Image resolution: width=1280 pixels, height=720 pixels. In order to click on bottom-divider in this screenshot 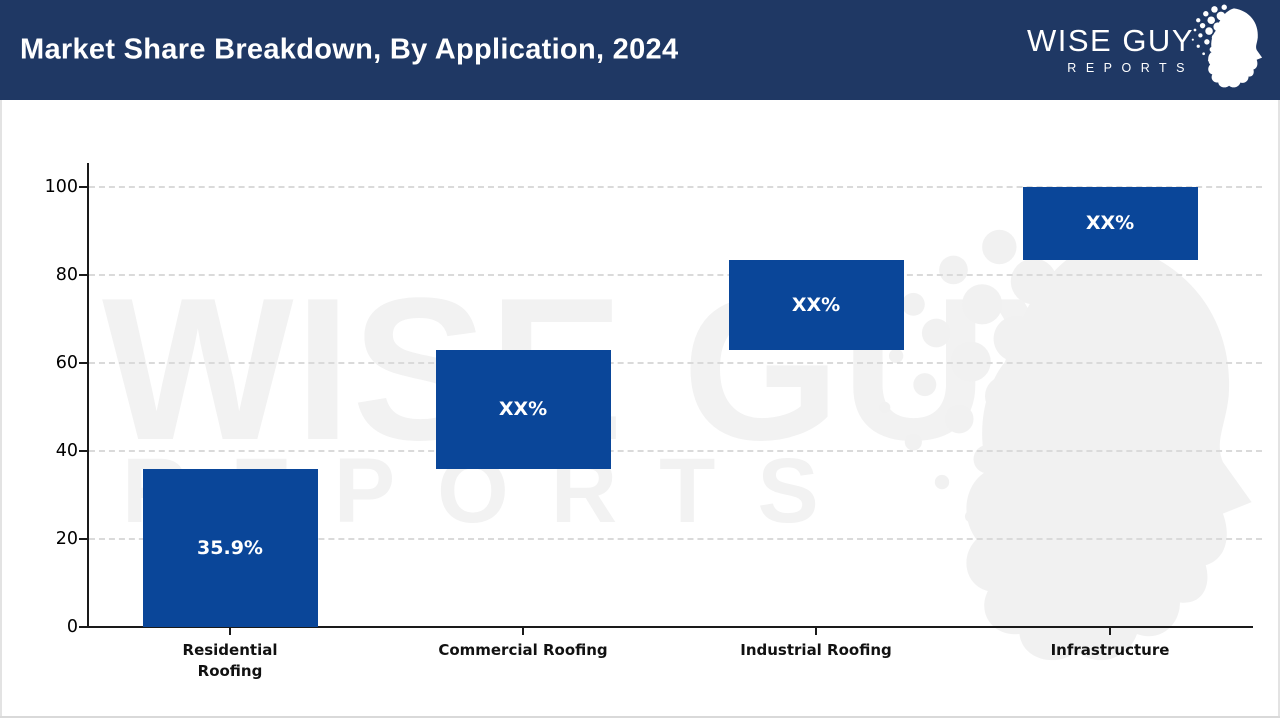, I will do `click(640, 717)`.